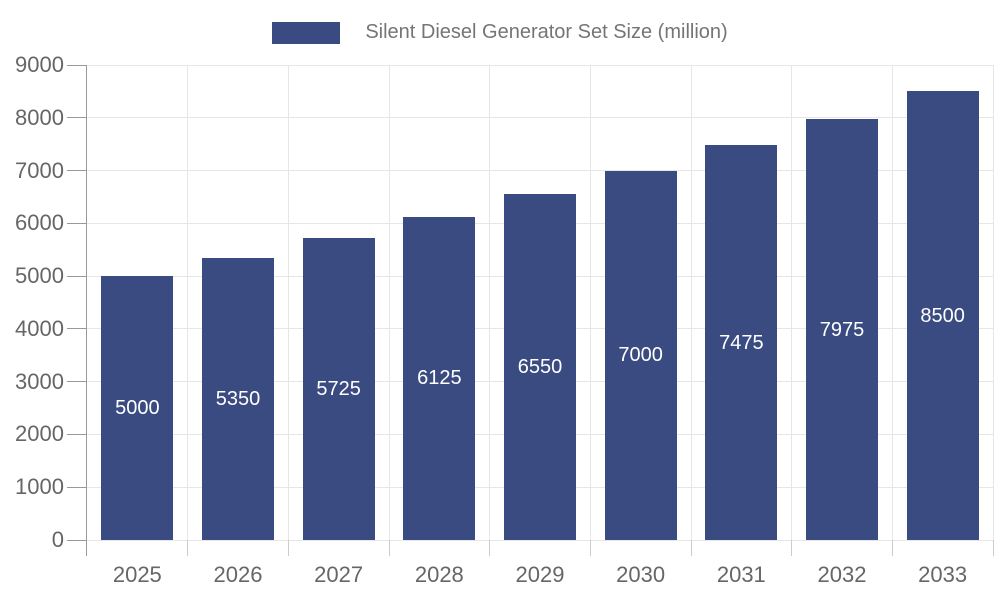  I want to click on x-axis-tick-label: 2030, so click(641, 574).